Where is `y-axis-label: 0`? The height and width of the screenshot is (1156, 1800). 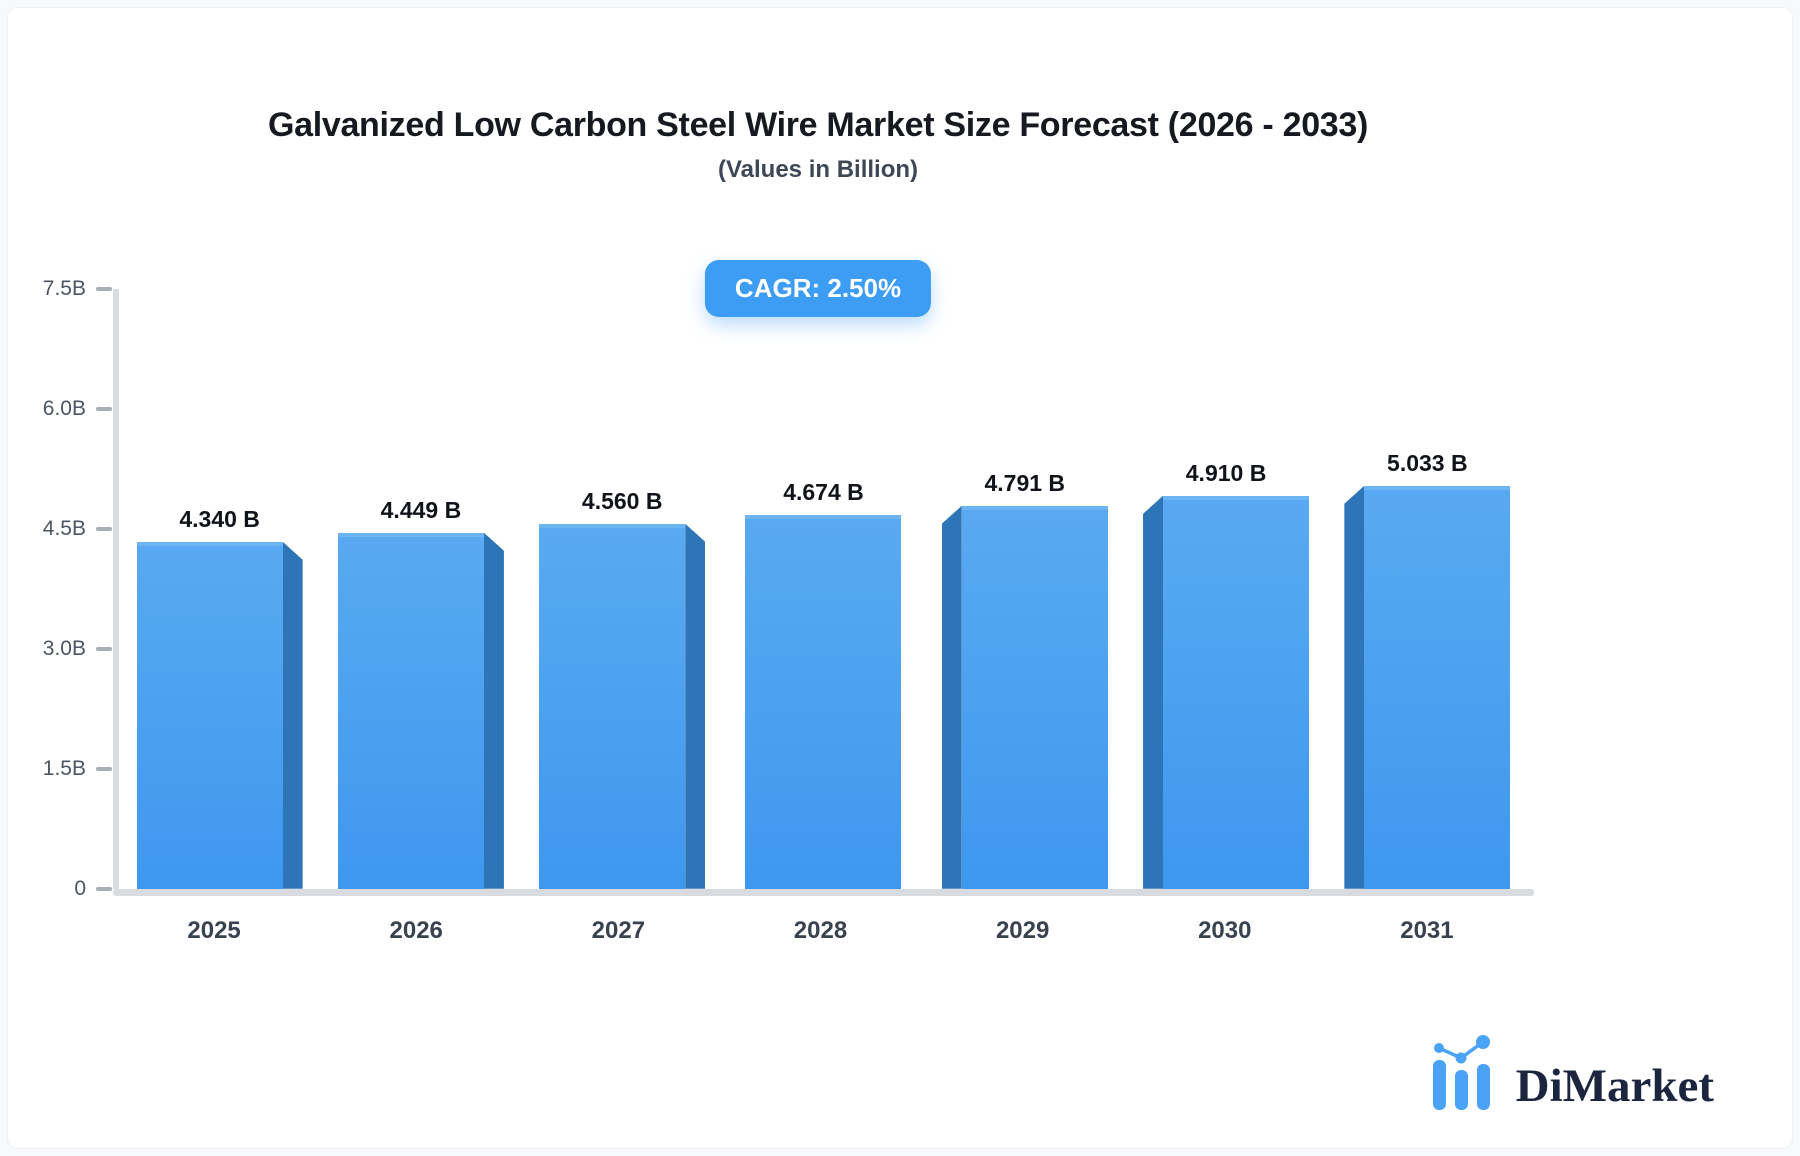 y-axis-label: 0 is located at coordinates (80, 888).